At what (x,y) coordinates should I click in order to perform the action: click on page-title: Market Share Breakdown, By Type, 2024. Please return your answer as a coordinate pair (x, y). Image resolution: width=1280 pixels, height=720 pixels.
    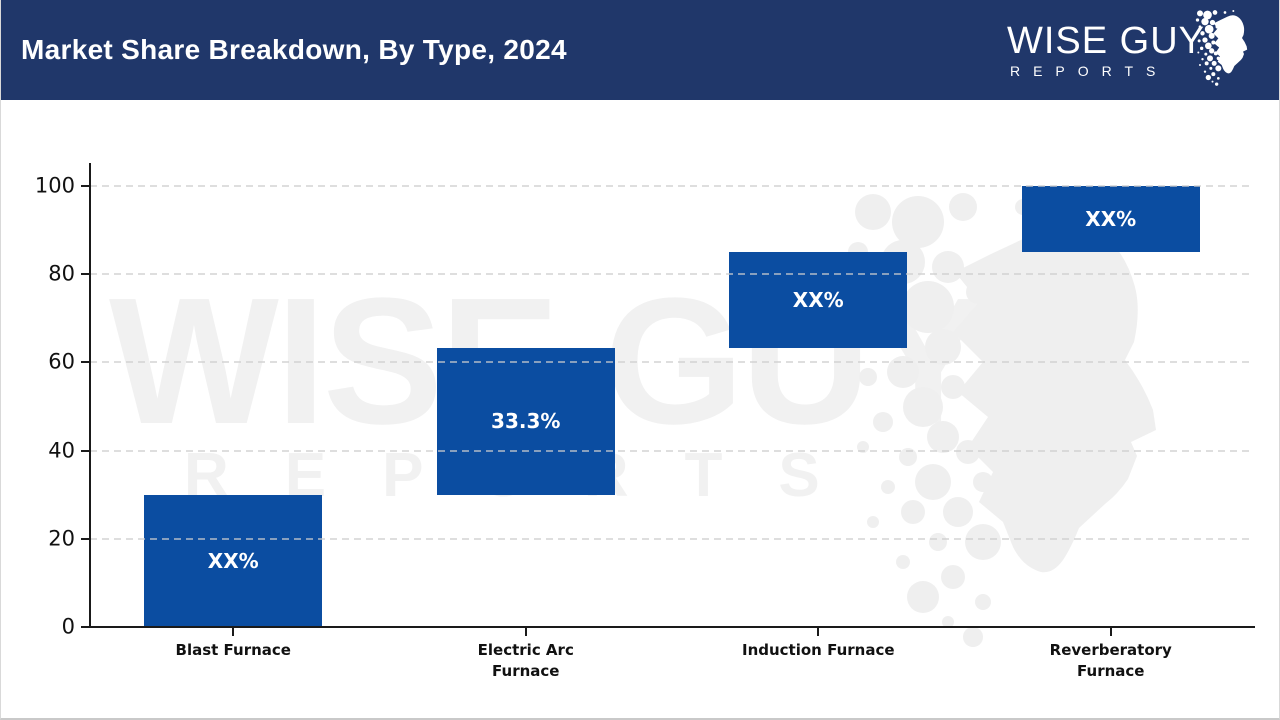
    Looking at the image, I should click on (294, 49).